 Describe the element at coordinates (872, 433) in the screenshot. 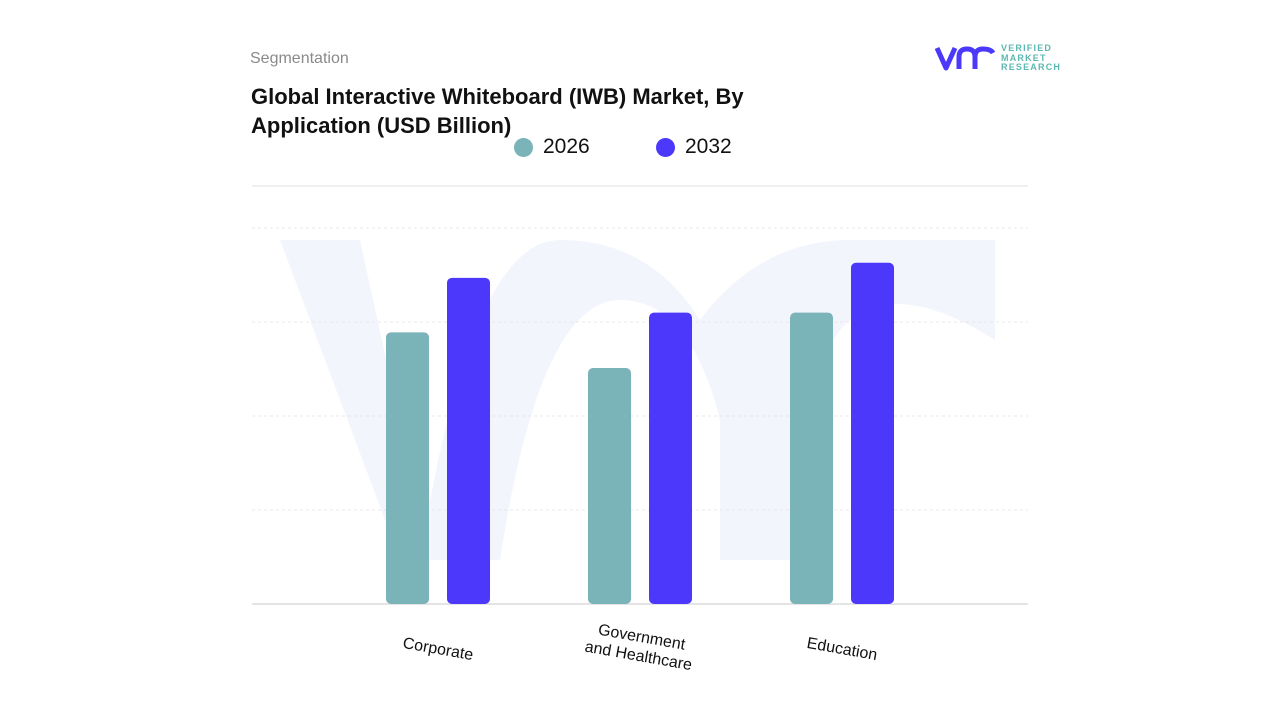

I see `bar-2032-education` at that location.